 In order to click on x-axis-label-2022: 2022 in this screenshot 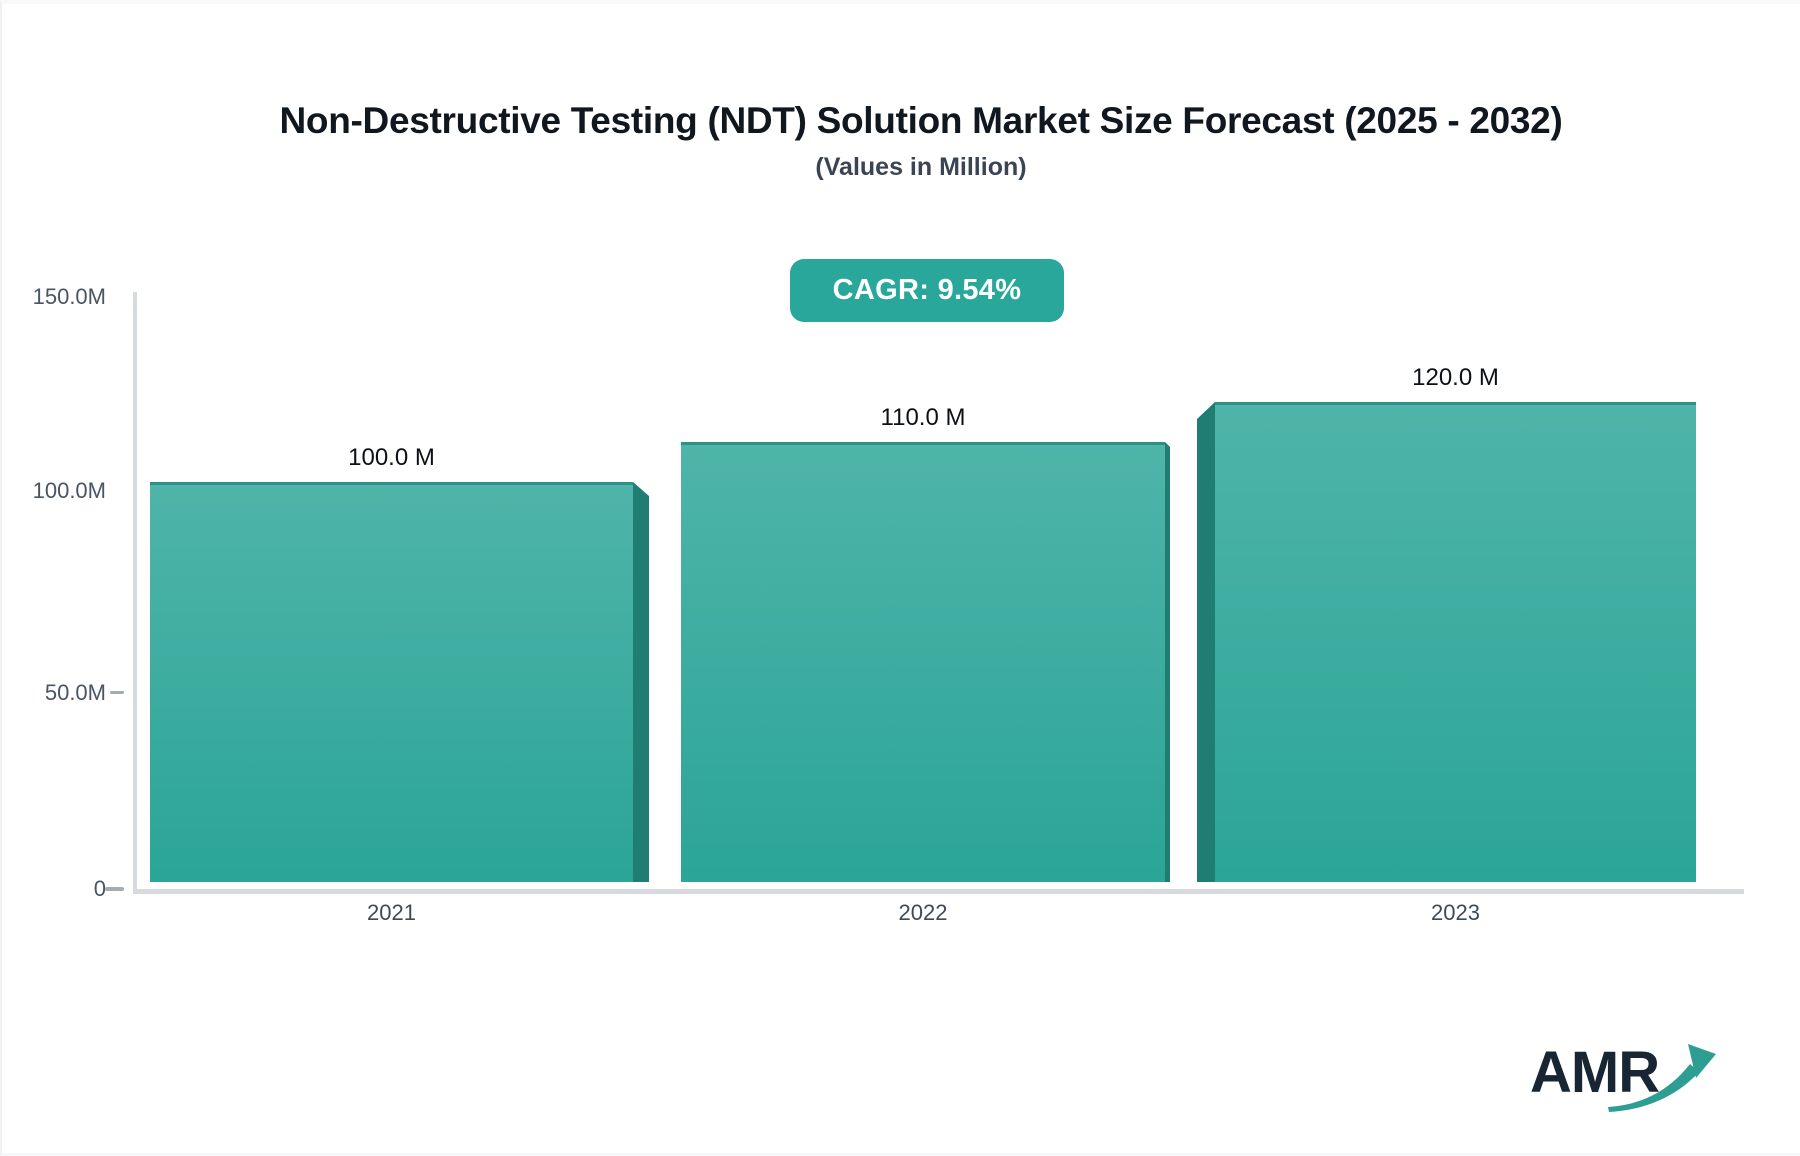, I will do `click(923, 912)`.